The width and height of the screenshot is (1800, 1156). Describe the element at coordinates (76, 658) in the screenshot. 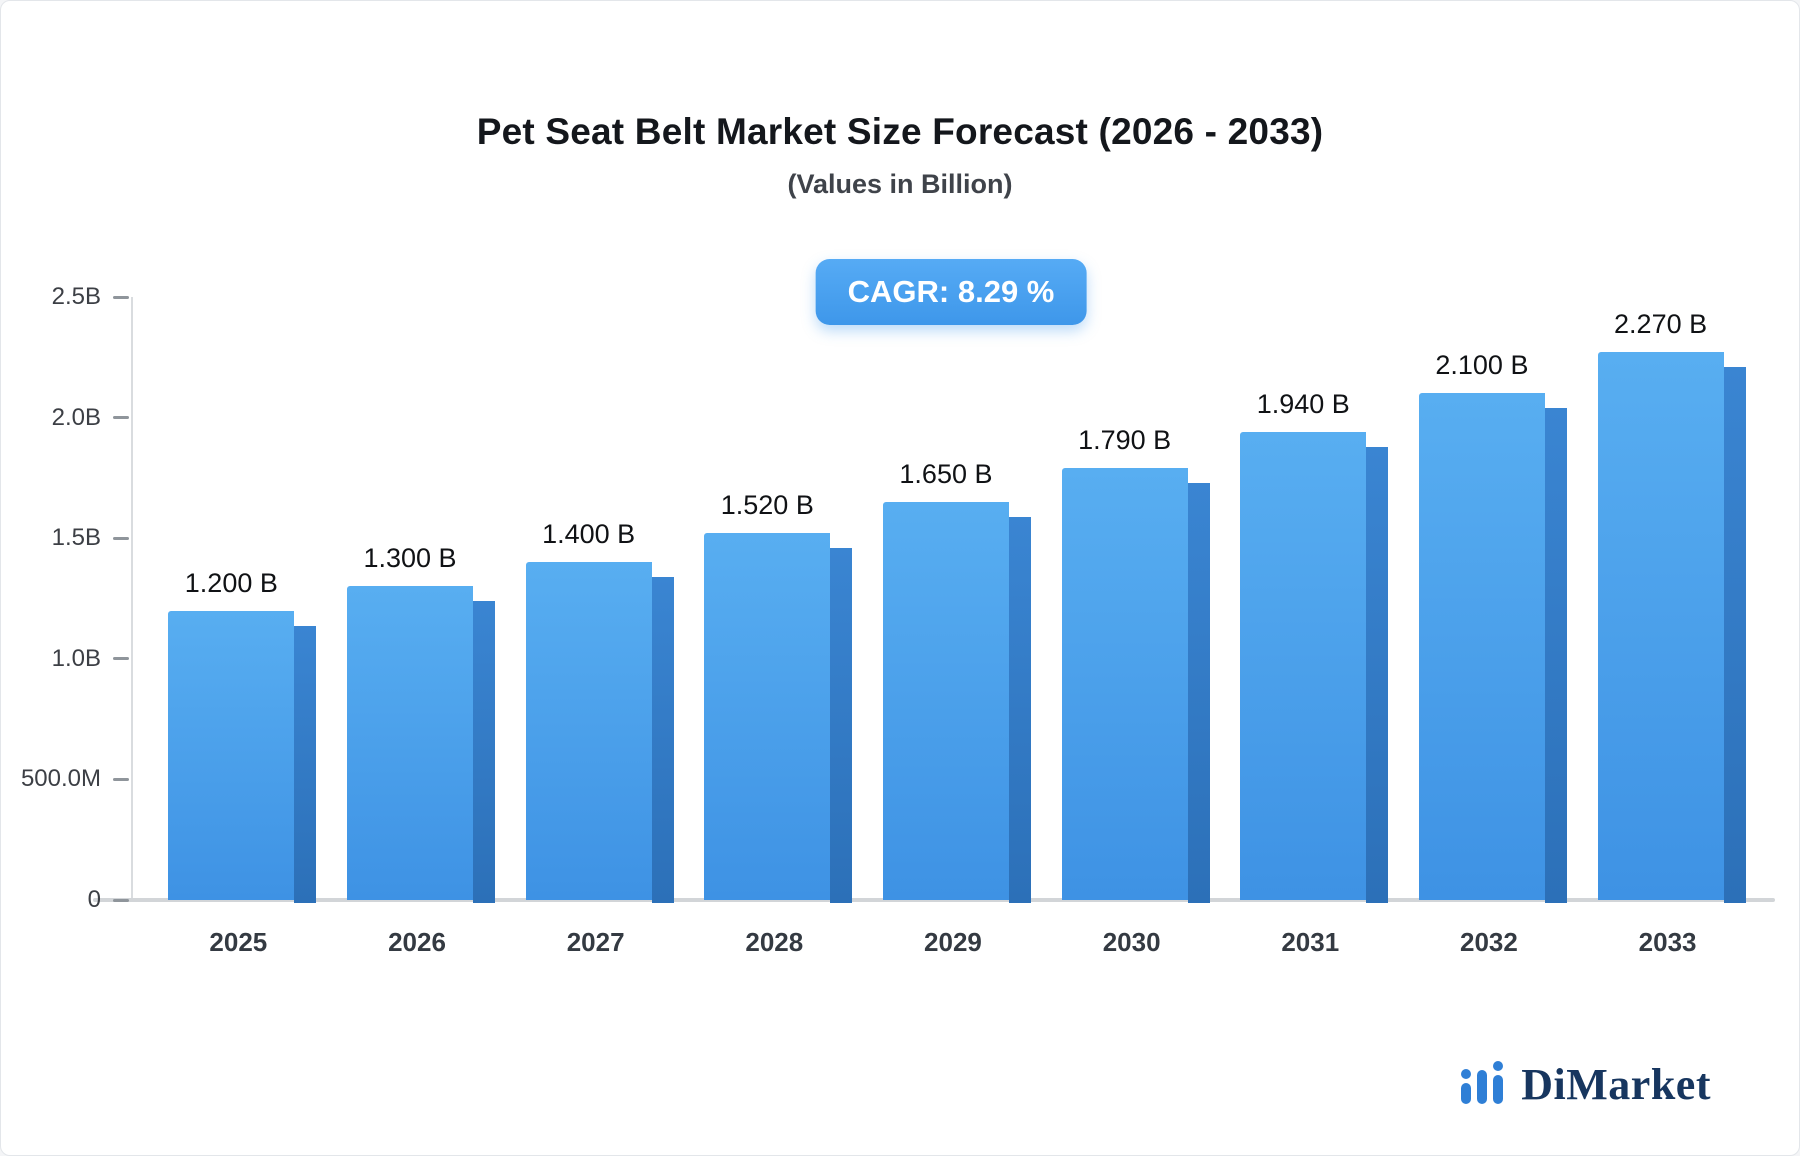

I see `y-tick-label: 1.0B` at that location.